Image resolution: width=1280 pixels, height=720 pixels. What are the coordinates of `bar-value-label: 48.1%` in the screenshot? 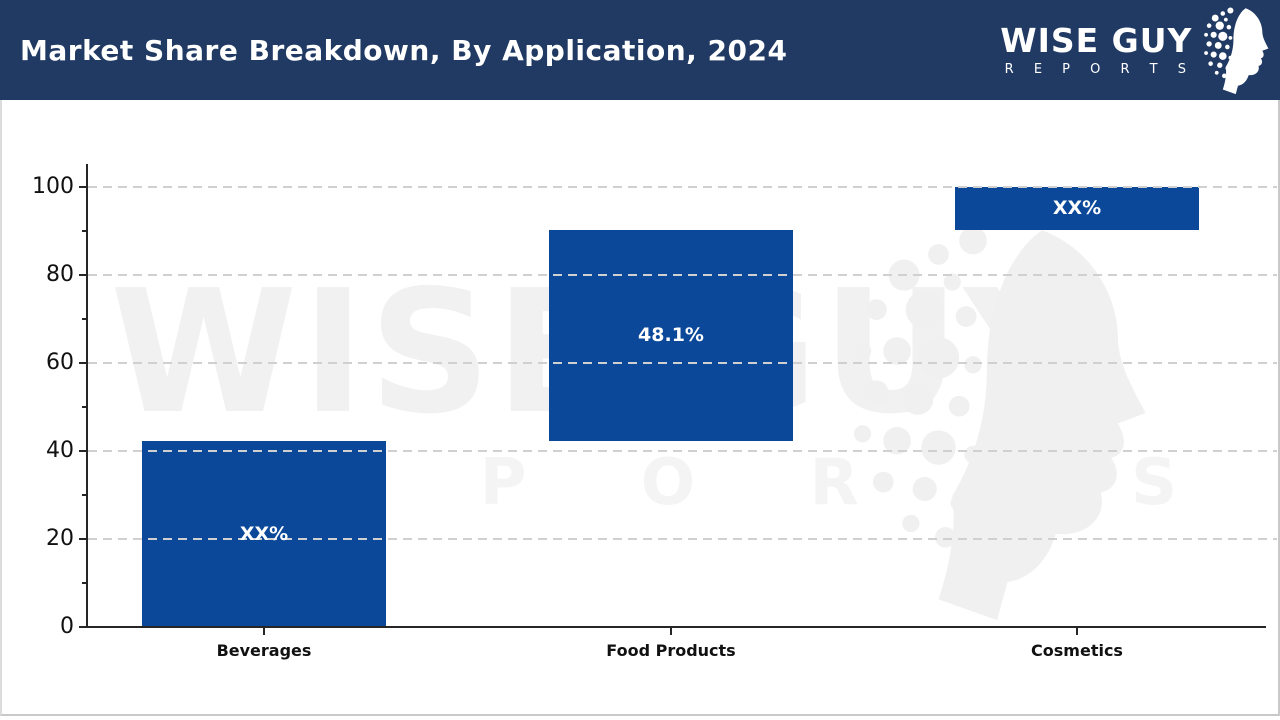 It's located at (671, 335).